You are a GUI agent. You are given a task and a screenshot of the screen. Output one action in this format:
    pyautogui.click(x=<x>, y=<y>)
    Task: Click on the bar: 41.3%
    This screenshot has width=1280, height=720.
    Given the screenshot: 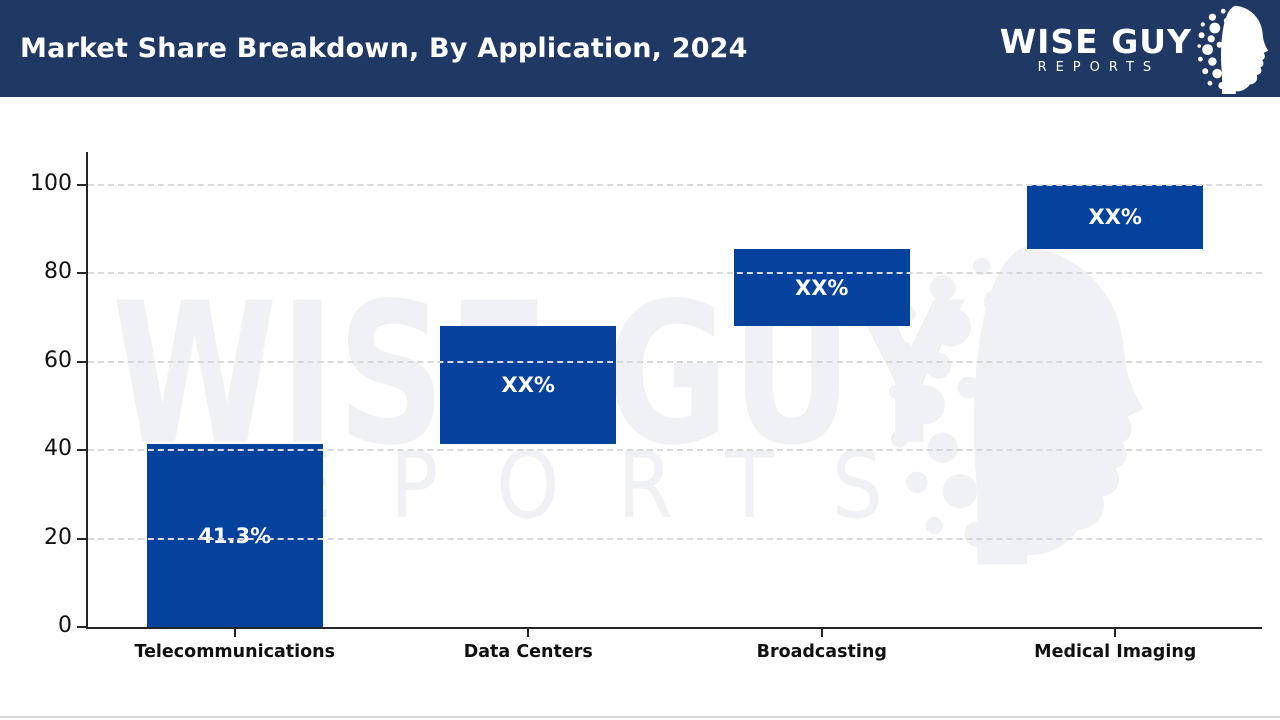 What is the action you would take?
    pyautogui.click(x=234, y=535)
    